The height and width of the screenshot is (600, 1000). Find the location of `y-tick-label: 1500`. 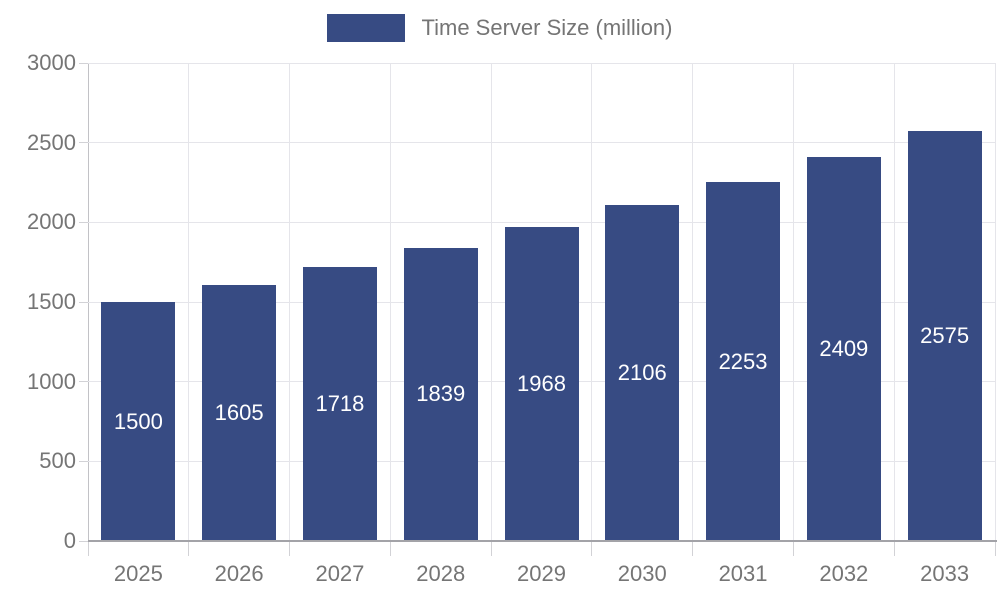

y-tick-label: 1500 is located at coordinates (51, 301).